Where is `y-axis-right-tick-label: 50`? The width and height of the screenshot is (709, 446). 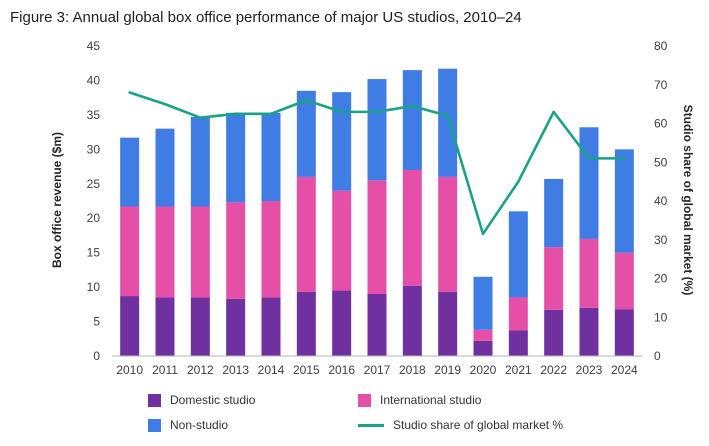
y-axis-right-tick-label: 50 is located at coordinates (661, 162).